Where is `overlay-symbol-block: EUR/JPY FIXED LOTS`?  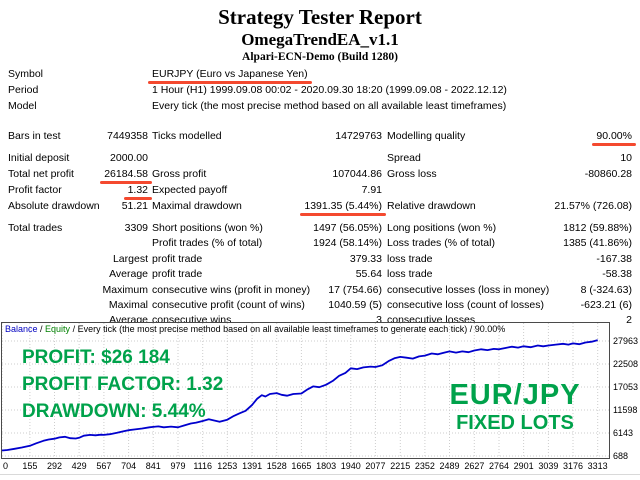 overlay-symbol-block: EUR/JPY FIXED LOTS is located at coordinates (515, 407).